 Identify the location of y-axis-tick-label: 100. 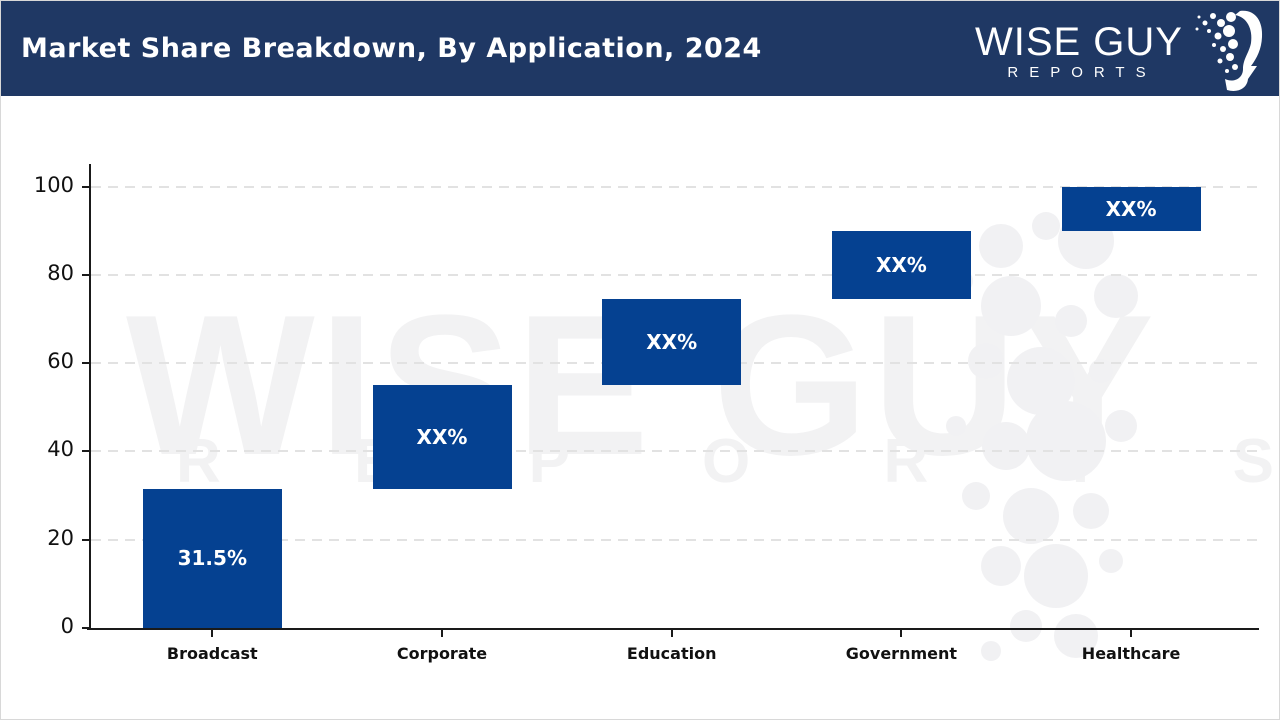
(53, 184).